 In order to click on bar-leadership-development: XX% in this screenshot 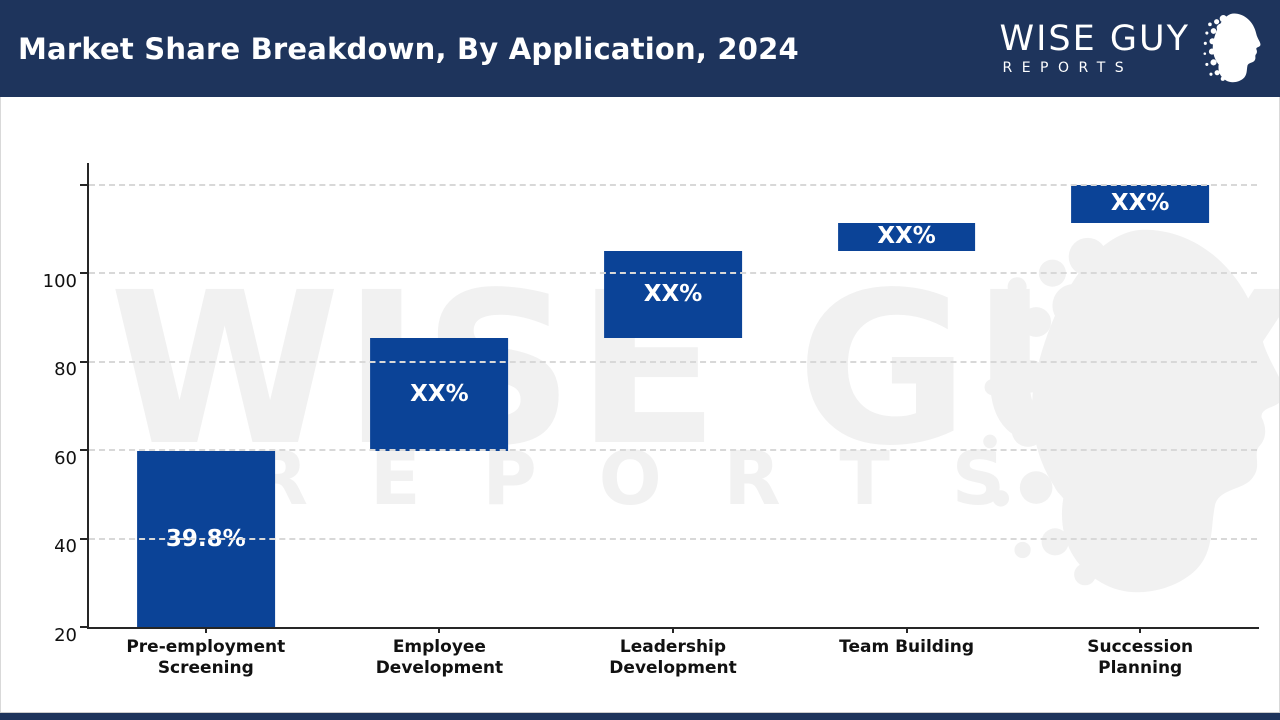, I will do `click(673, 294)`.